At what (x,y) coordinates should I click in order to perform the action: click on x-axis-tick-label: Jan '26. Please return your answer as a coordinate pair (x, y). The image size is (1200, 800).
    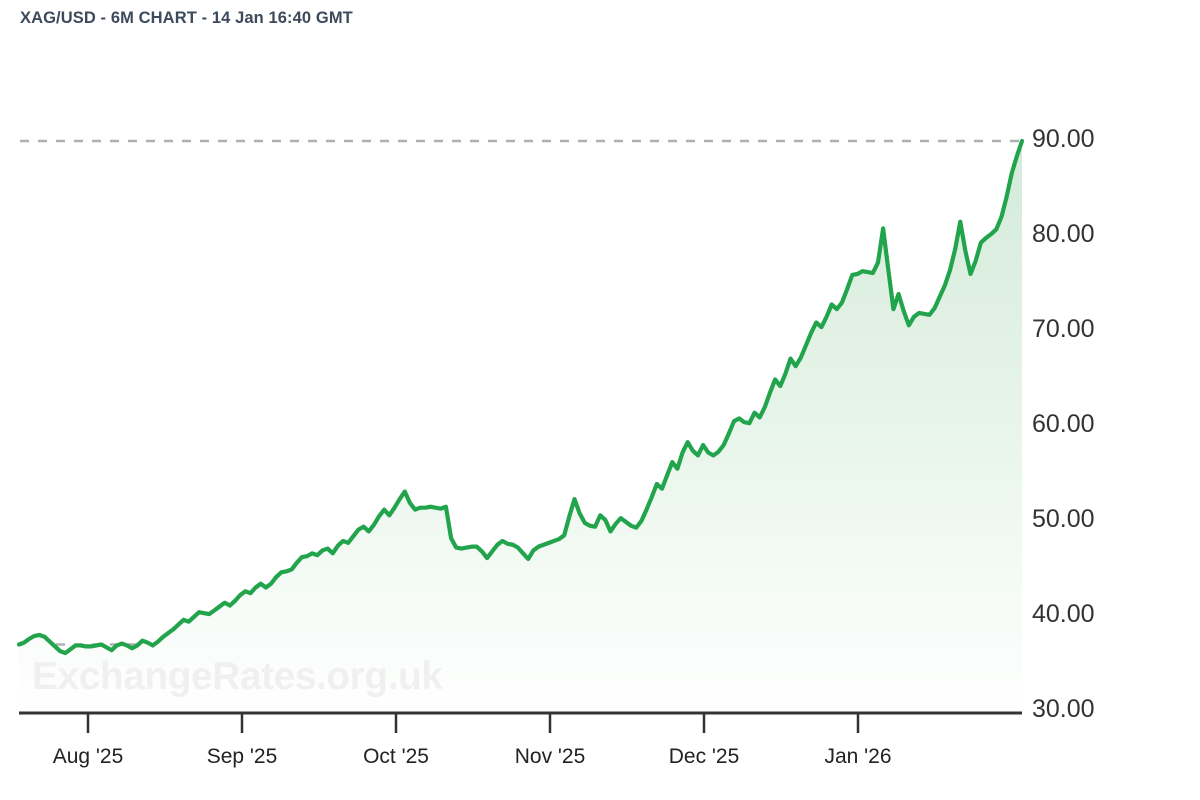
    Looking at the image, I should click on (858, 756).